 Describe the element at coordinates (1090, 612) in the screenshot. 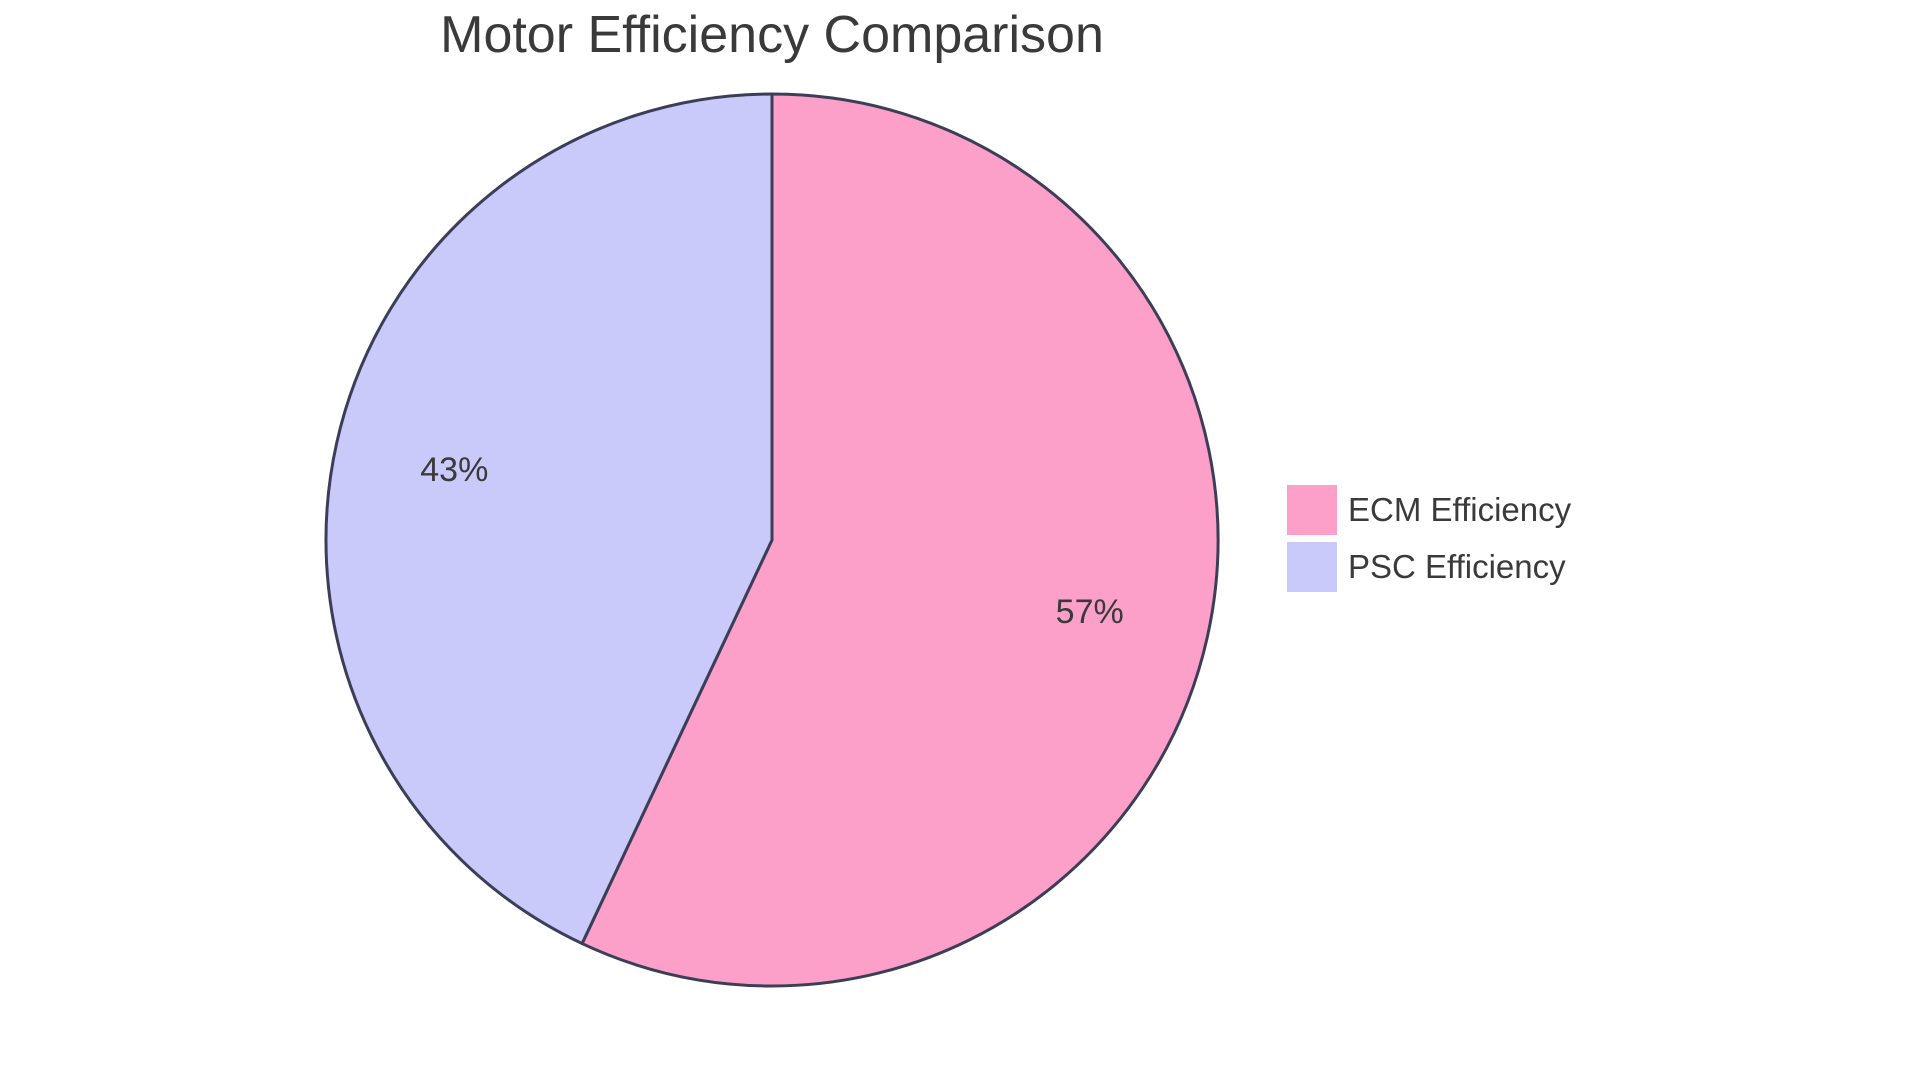

I see `pie-percent-label-ecm: 57%` at that location.